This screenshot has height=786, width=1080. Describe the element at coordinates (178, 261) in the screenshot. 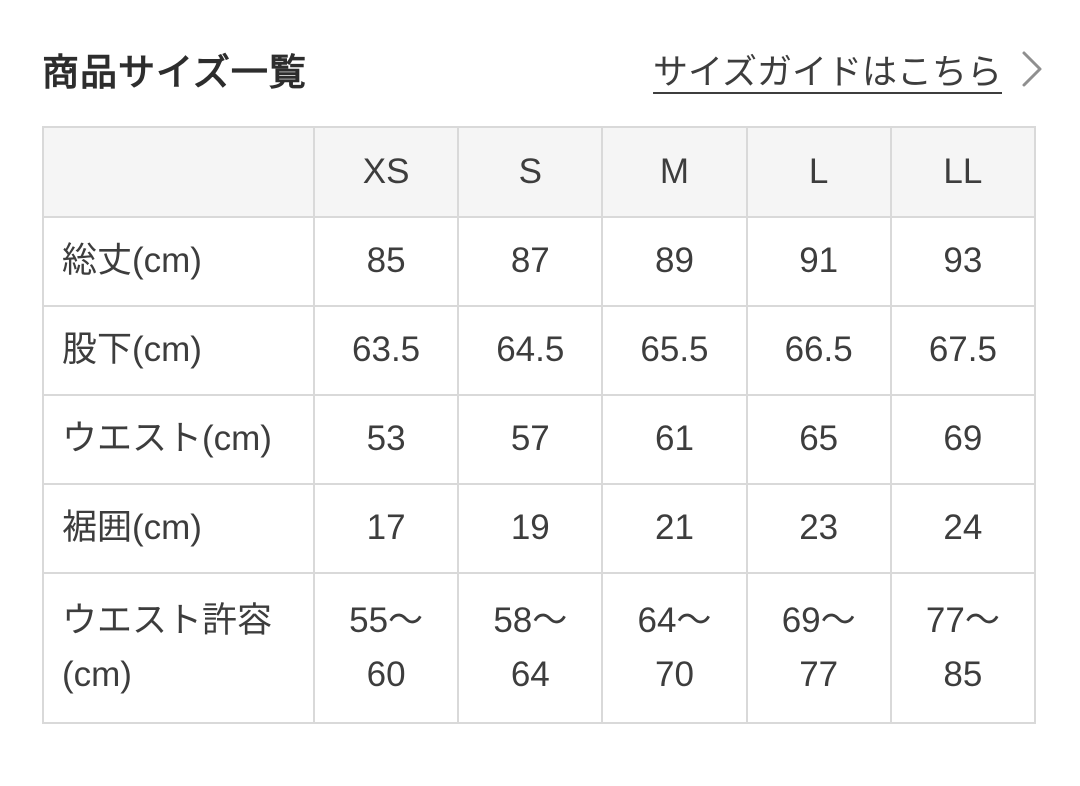

I see `row-label: 総丈(cm)` at that location.